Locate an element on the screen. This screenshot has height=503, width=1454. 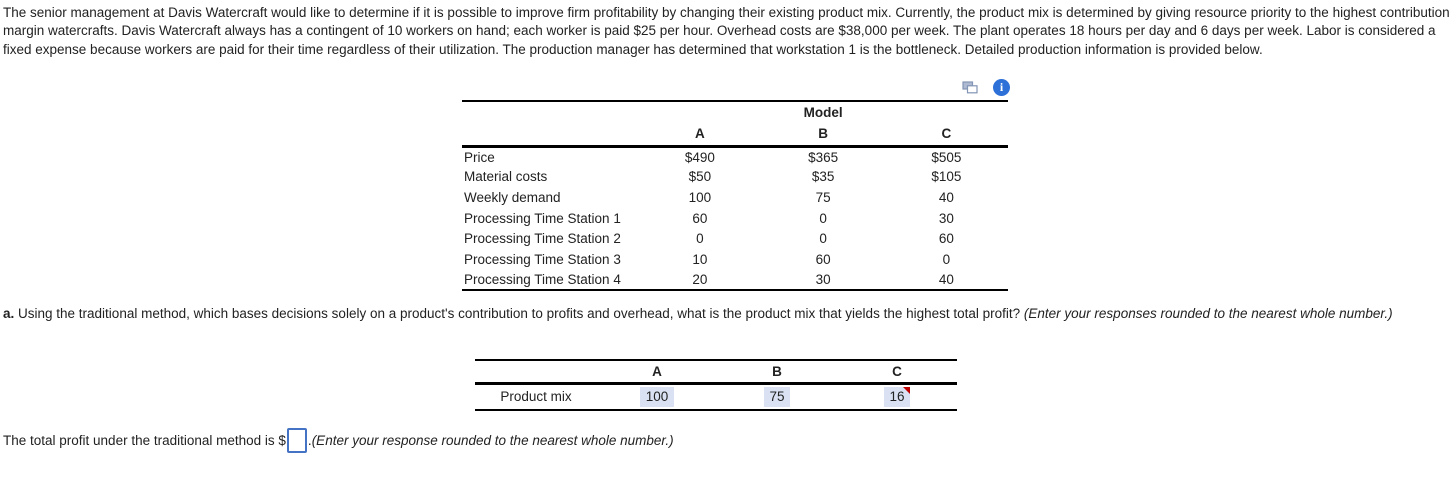
incorrect-answer-flag-icon is located at coordinates (906, 390).